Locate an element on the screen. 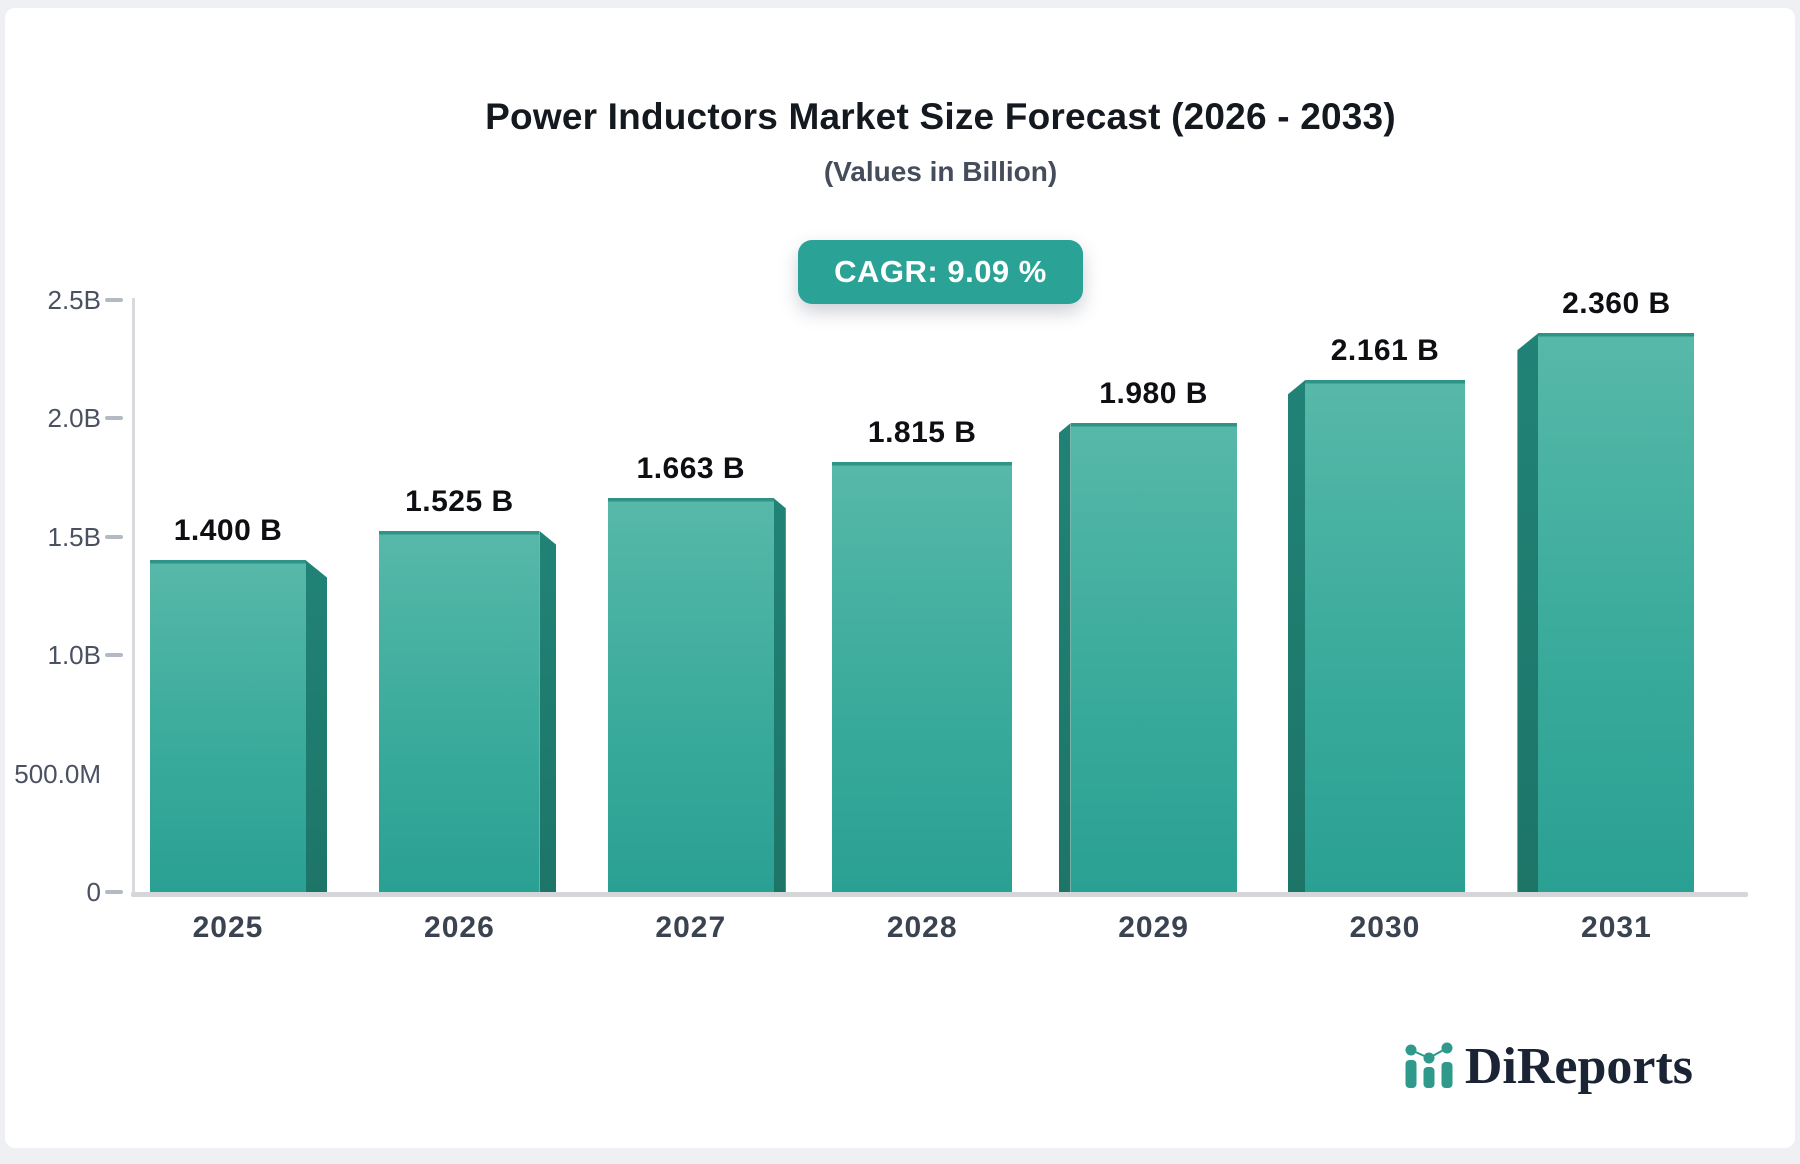 The width and height of the screenshot is (1800, 1164). x-axis-label-2029: 2029 is located at coordinates (1153, 927).